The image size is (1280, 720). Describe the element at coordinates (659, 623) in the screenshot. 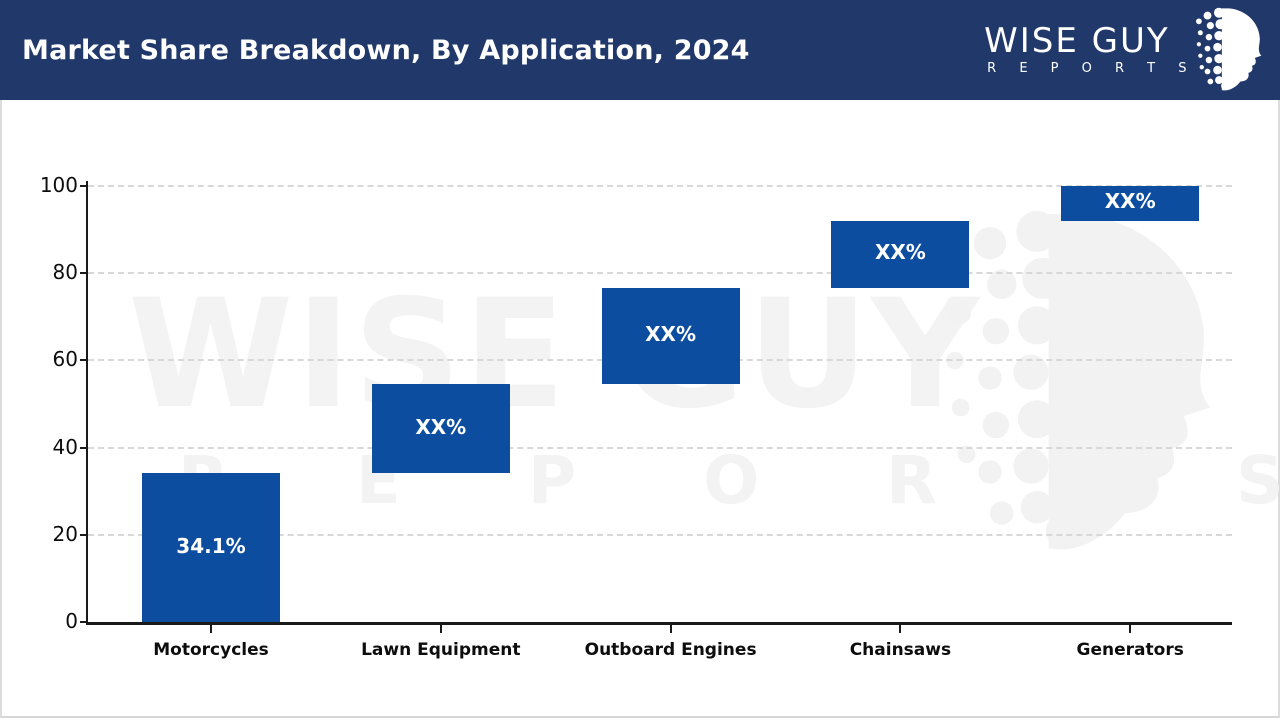

I see `x-axis-line` at that location.